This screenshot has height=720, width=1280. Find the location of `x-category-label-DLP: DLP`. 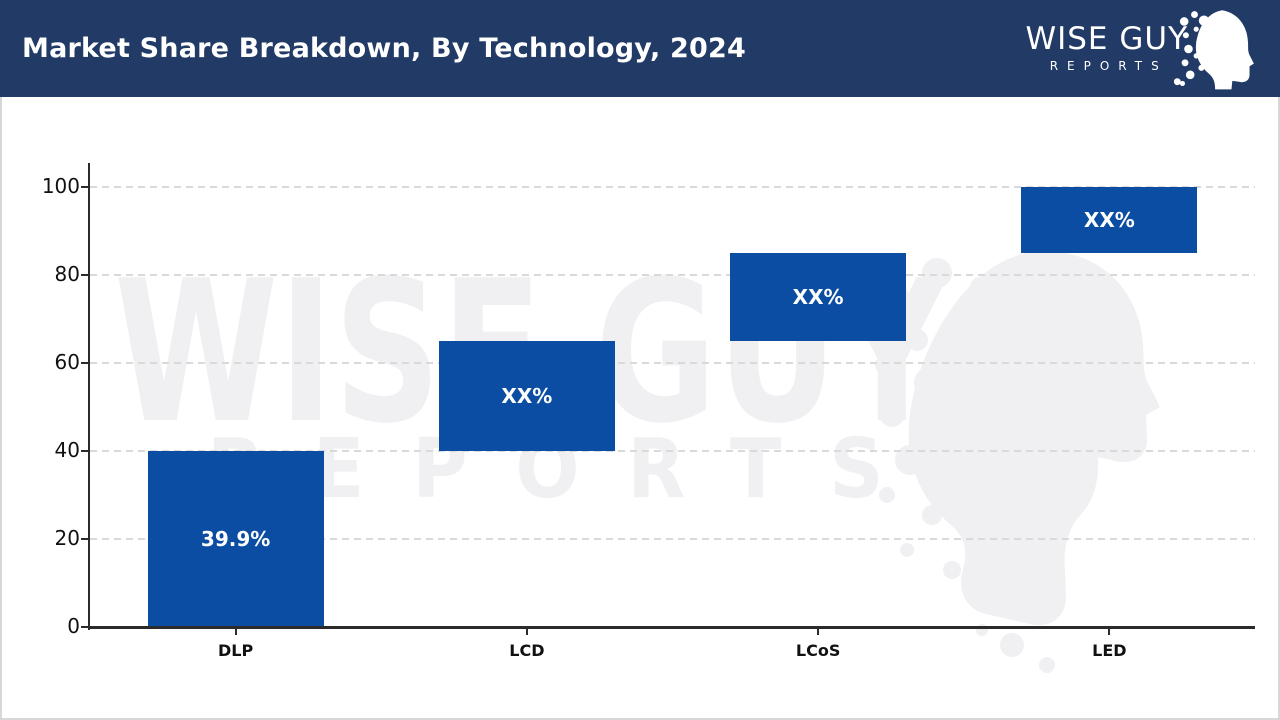

x-category-label-DLP: DLP is located at coordinates (236, 650).